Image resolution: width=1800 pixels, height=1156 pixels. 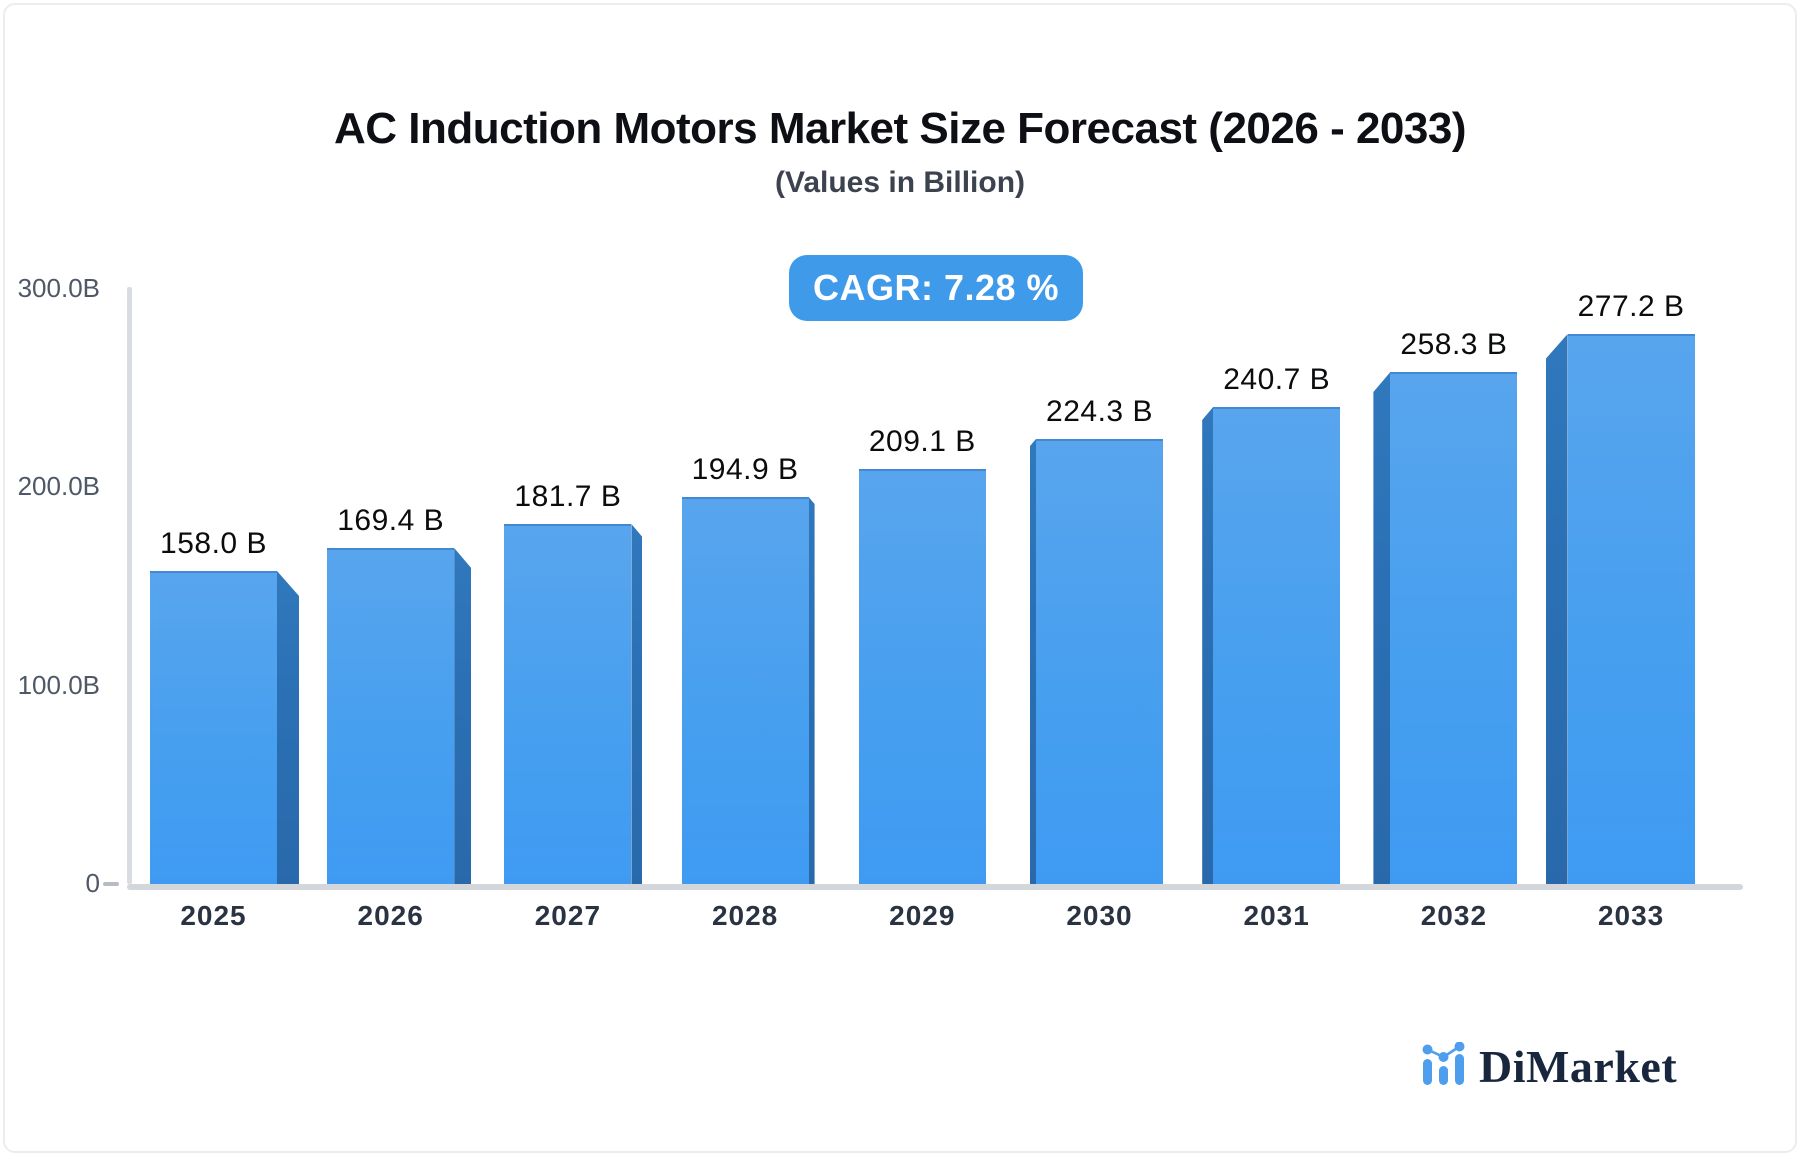 What do you see at coordinates (1099, 661) in the screenshot?
I see `bar-2030` at bounding box center [1099, 661].